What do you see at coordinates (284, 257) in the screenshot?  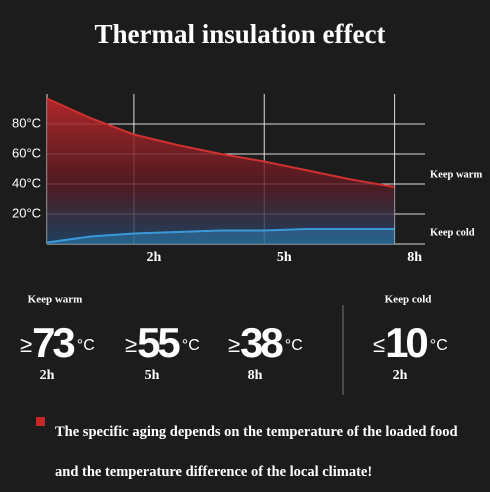 I see `x-tick-label: 5h` at bounding box center [284, 257].